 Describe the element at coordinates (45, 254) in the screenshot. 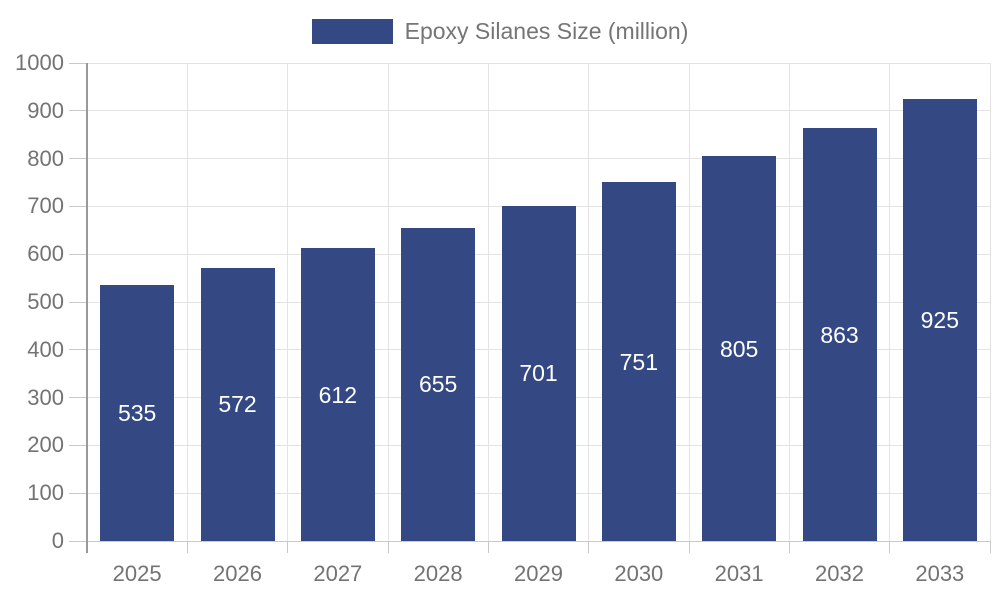

I see `y-tick-label: 600` at that location.